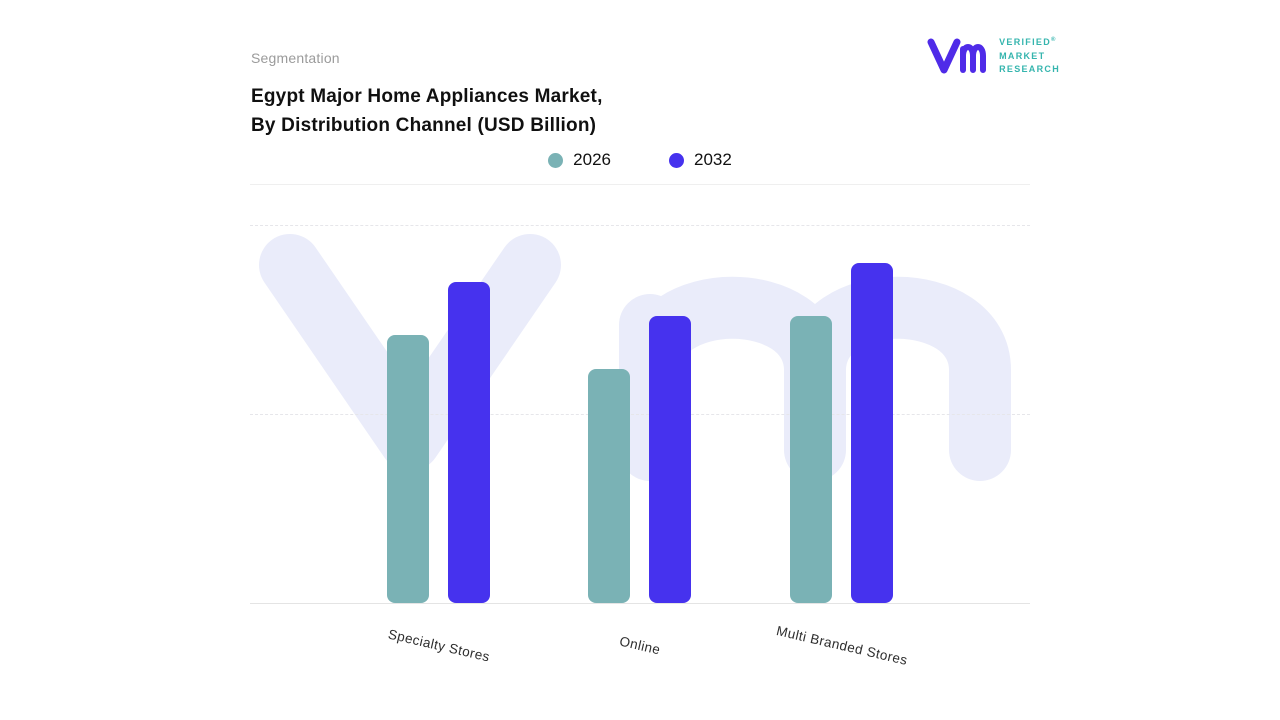 This screenshot has width=1280, height=720. Describe the element at coordinates (439, 645) in the screenshot. I see `x-label-specialty-stores: Specialty Stores` at that location.